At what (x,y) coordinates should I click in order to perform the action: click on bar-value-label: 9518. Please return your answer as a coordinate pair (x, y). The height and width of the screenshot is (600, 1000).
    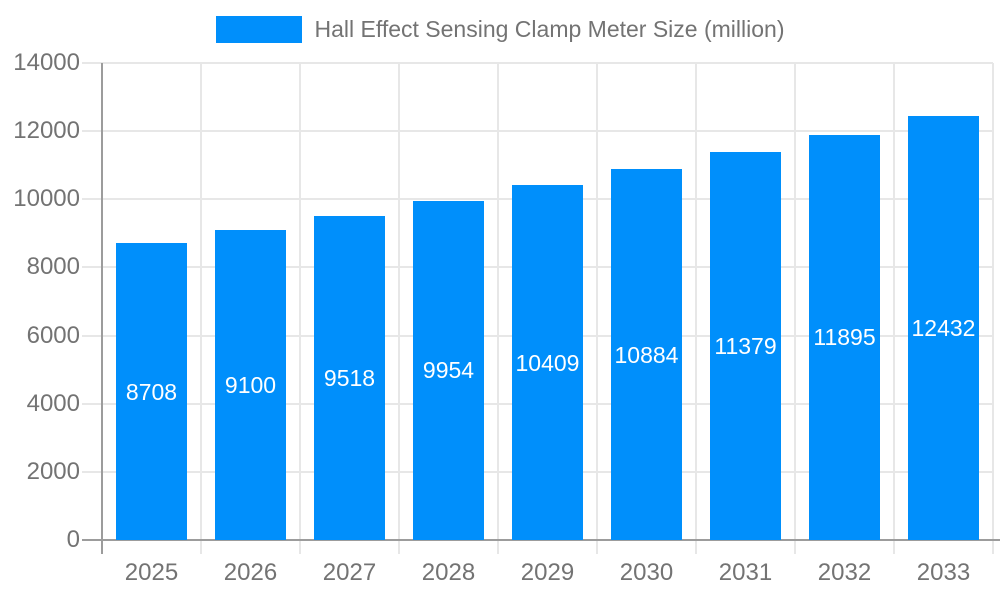
    Looking at the image, I should click on (349, 377).